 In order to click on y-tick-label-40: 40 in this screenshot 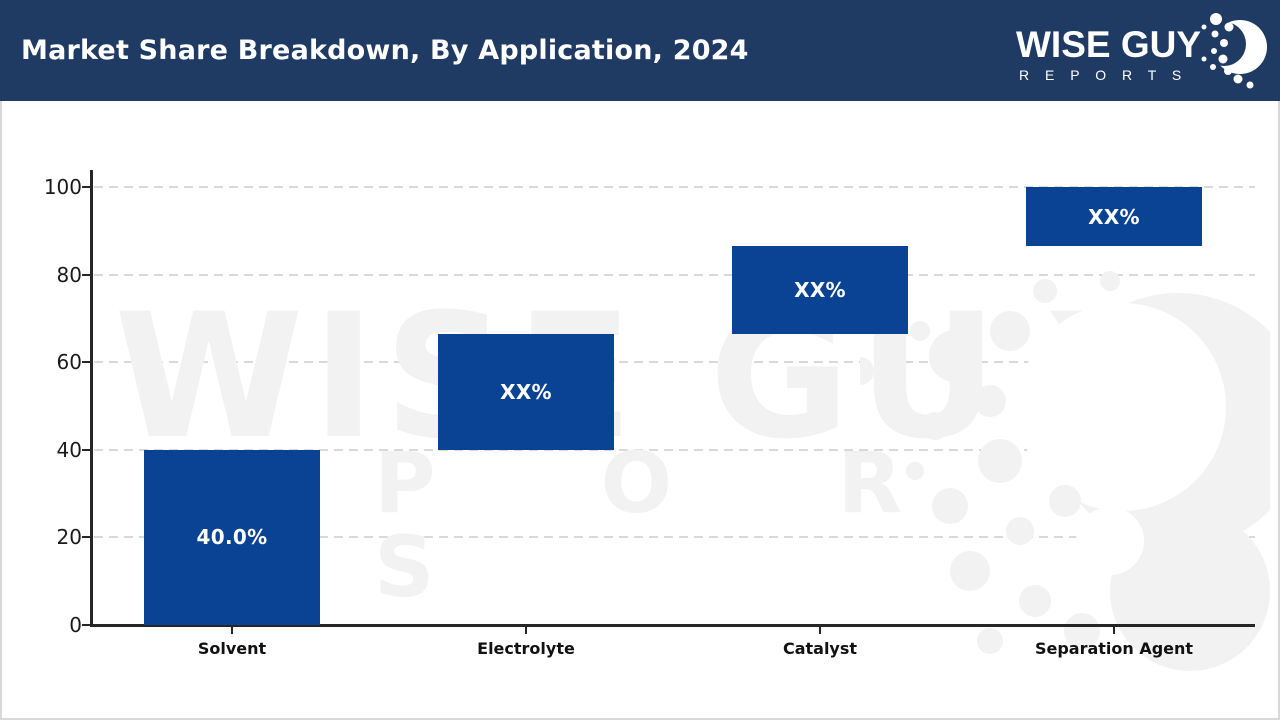, I will do `click(69, 449)`.